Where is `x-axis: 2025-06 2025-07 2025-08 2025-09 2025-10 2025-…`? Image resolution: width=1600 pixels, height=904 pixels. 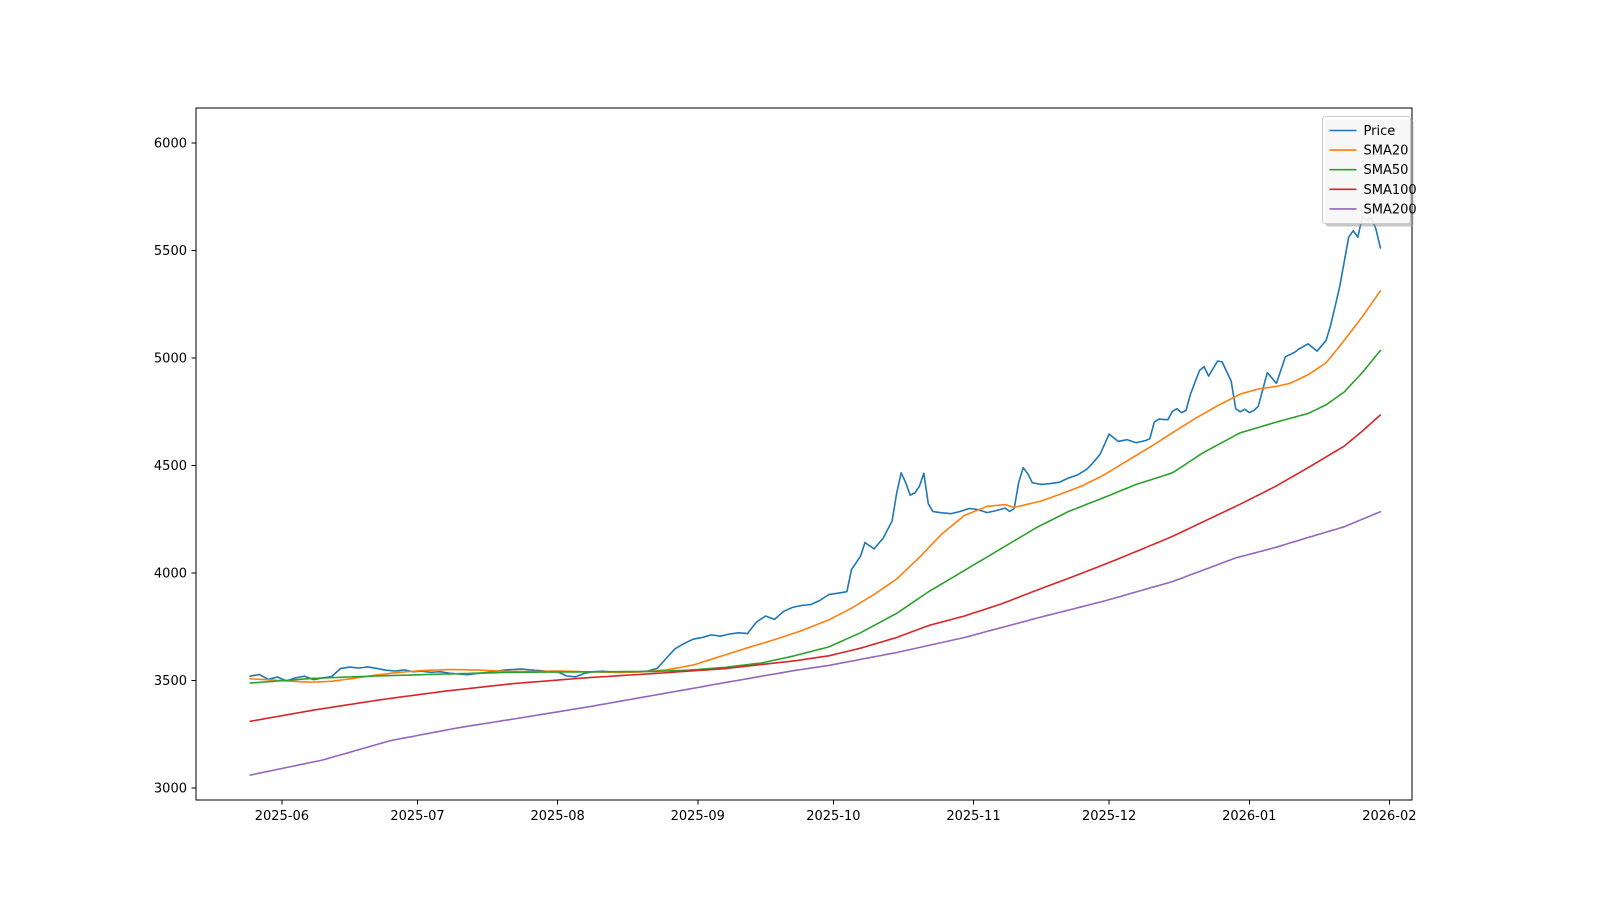
x-axis: 2025-06 2025-07 2025-08 2025-09 2025-10 2025-… is located at coordinates (836, 812).